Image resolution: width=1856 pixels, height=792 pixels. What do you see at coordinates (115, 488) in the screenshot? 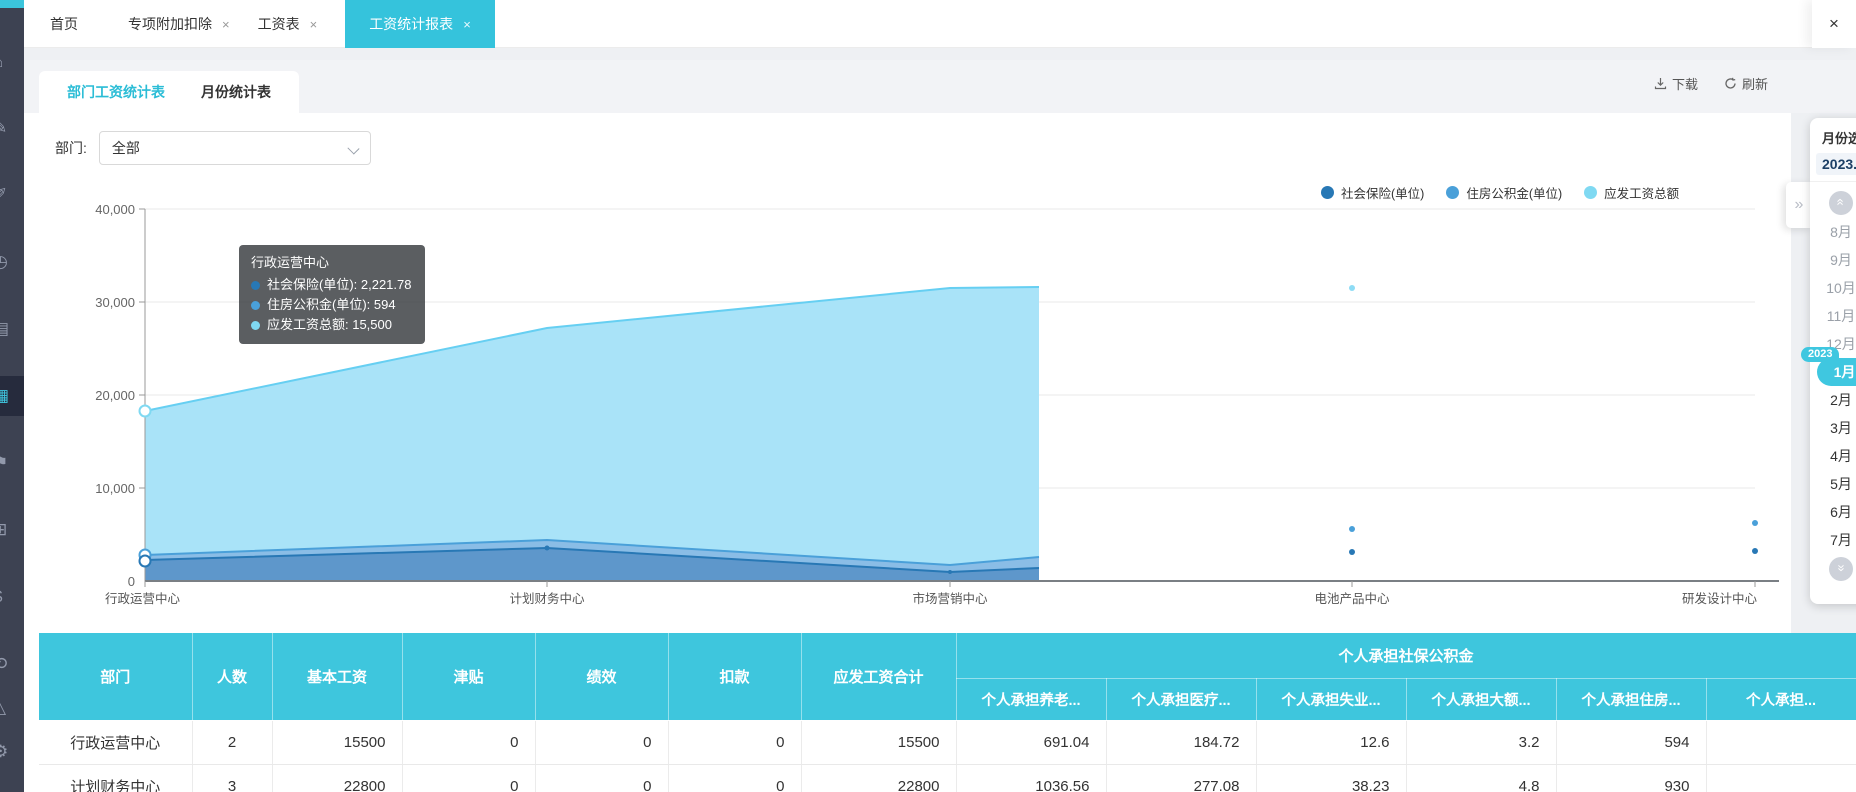
I see `y-tick: 10,000` at bounding box center [115, 488].